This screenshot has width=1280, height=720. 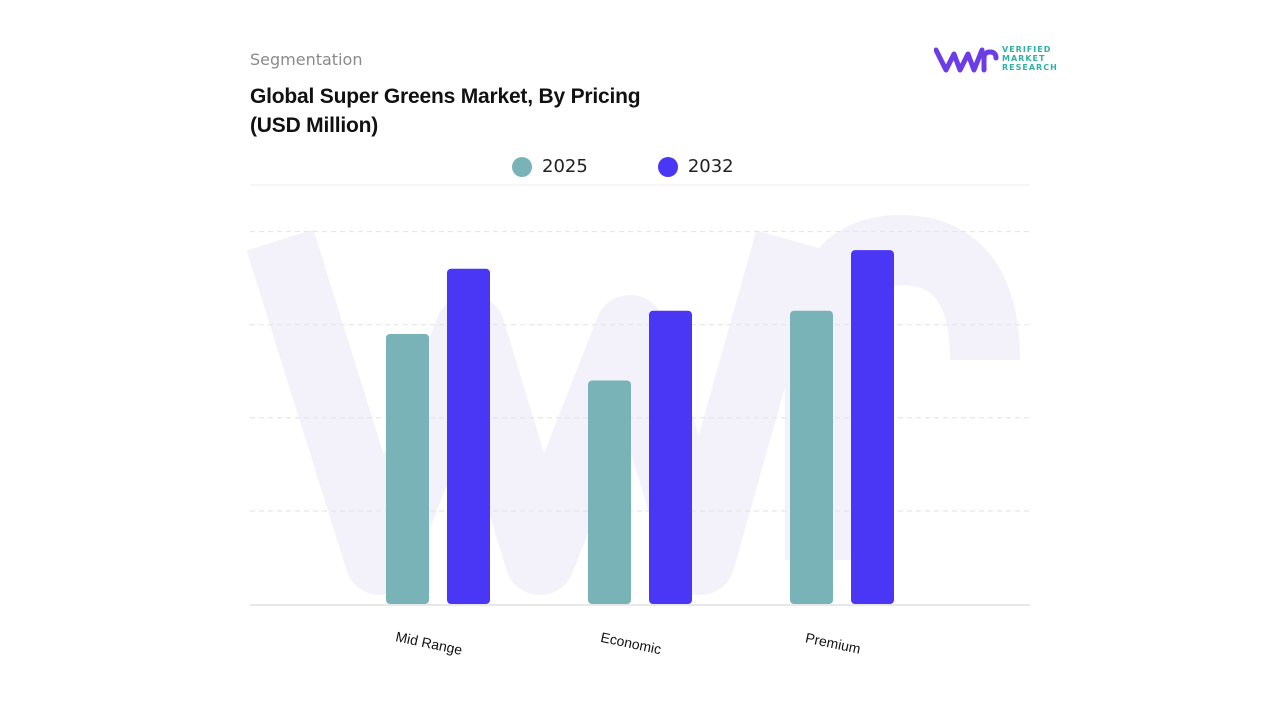 I want to click on bar-premium-2032, so click(x=872, y=427).